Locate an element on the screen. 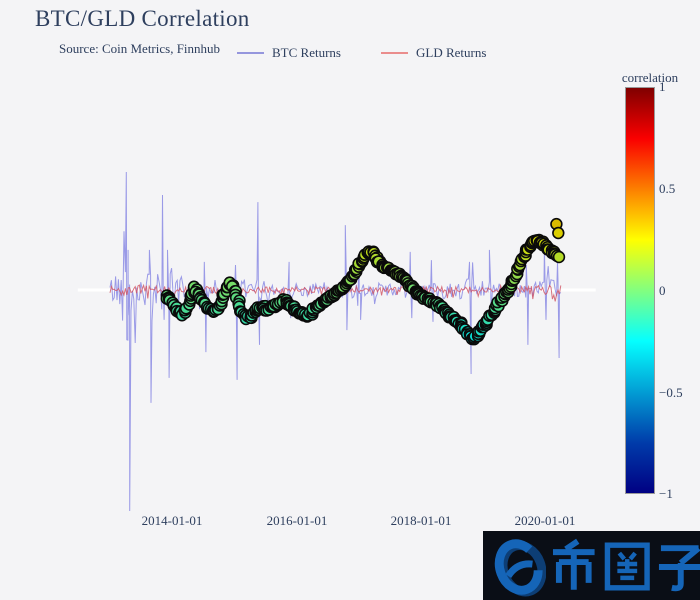 The image size is (700, 600). chart-subtitle: Source: Coin Metrics, Finnhub is located at coordinates (140, 48).